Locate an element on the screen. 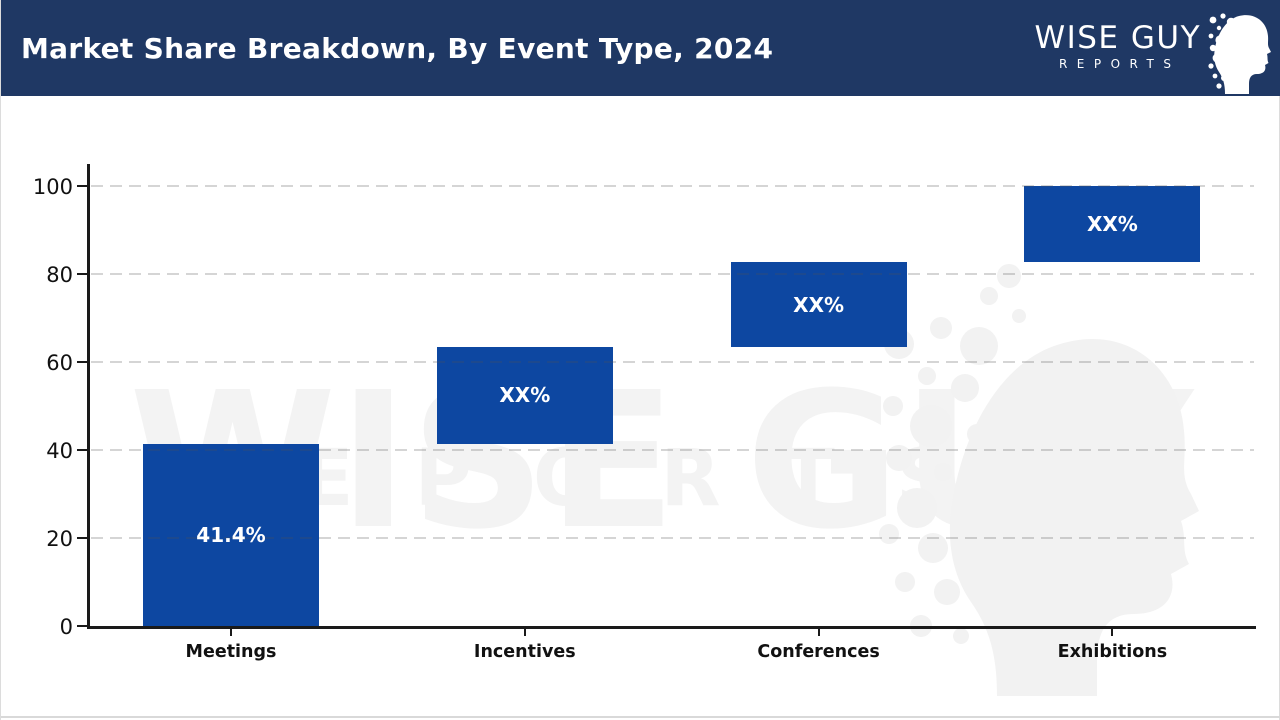  brand-logo-text: WISE GUY REPORTS is located at coordinates (1117, 46).